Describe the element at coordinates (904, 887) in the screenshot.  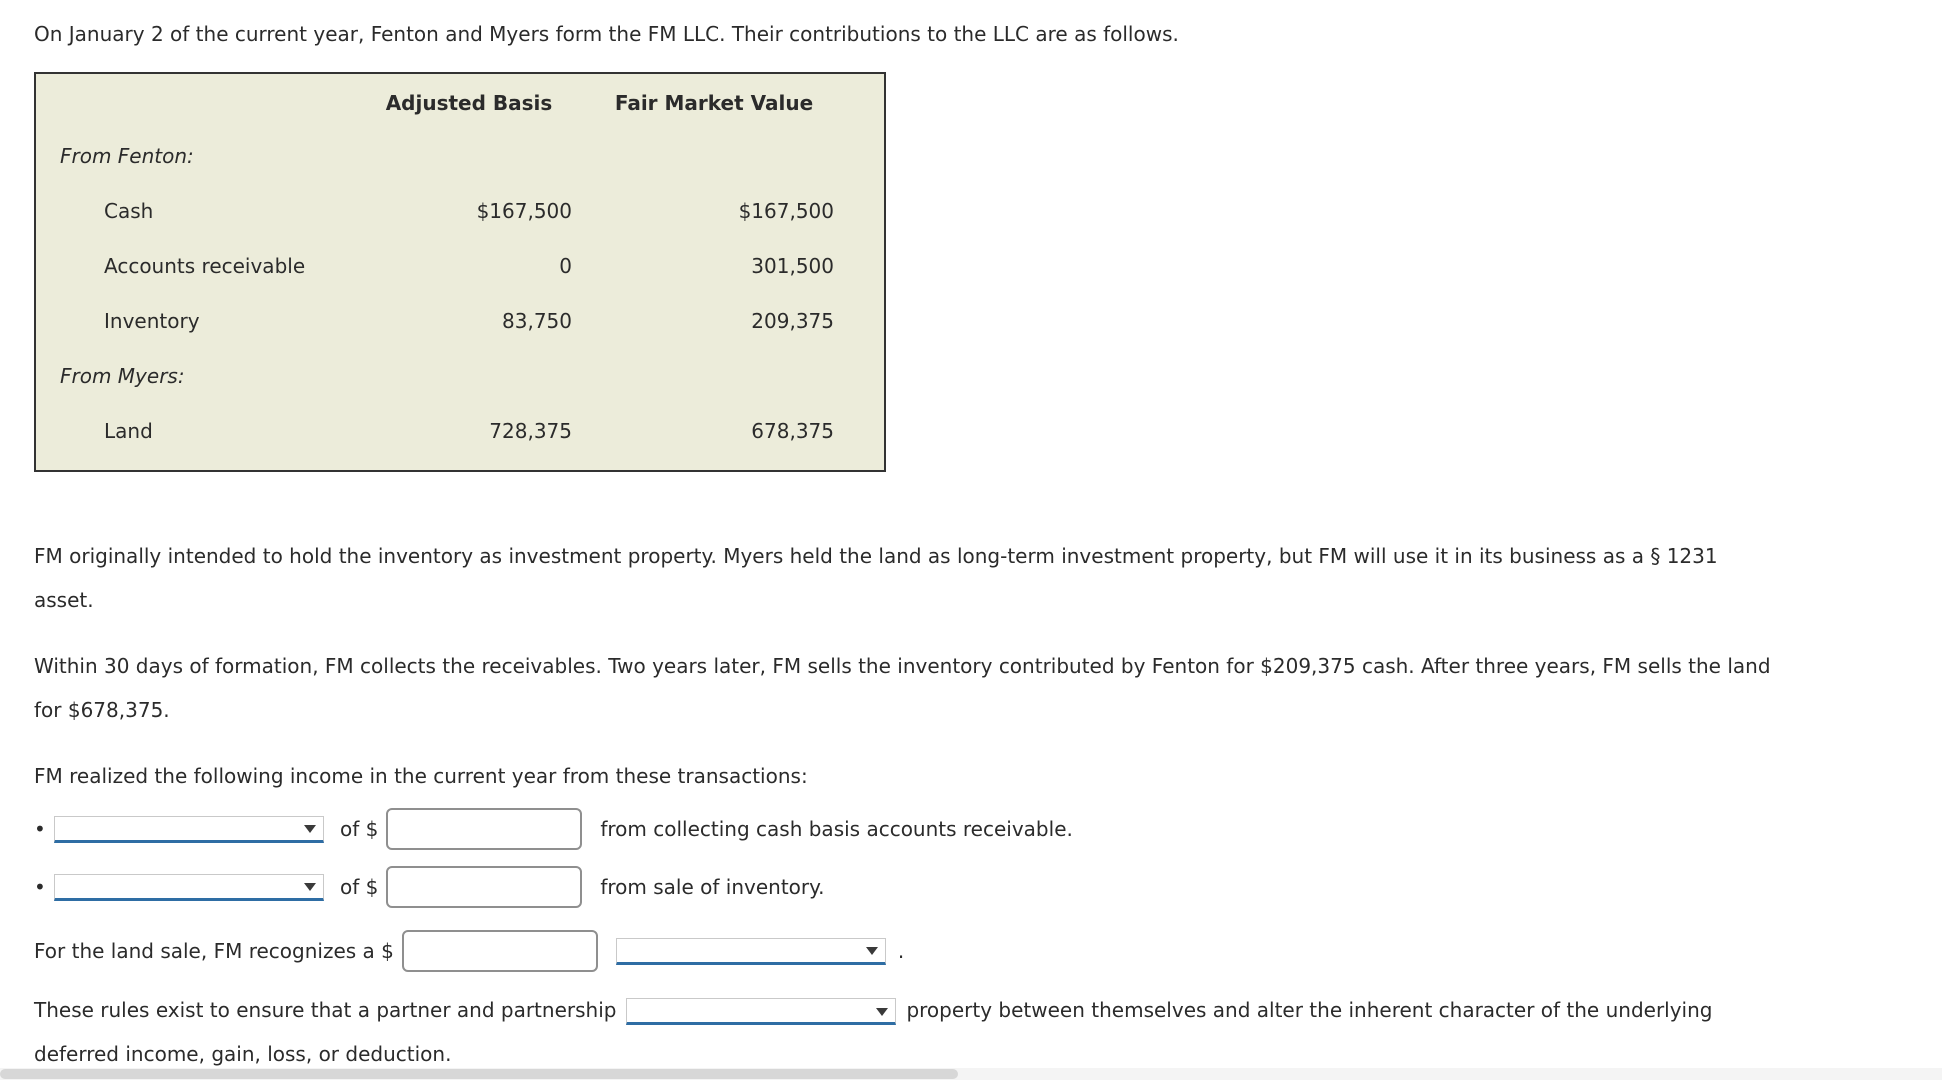
I see `answer-row-inventory: • of $ from sale of inventory.` at that location.